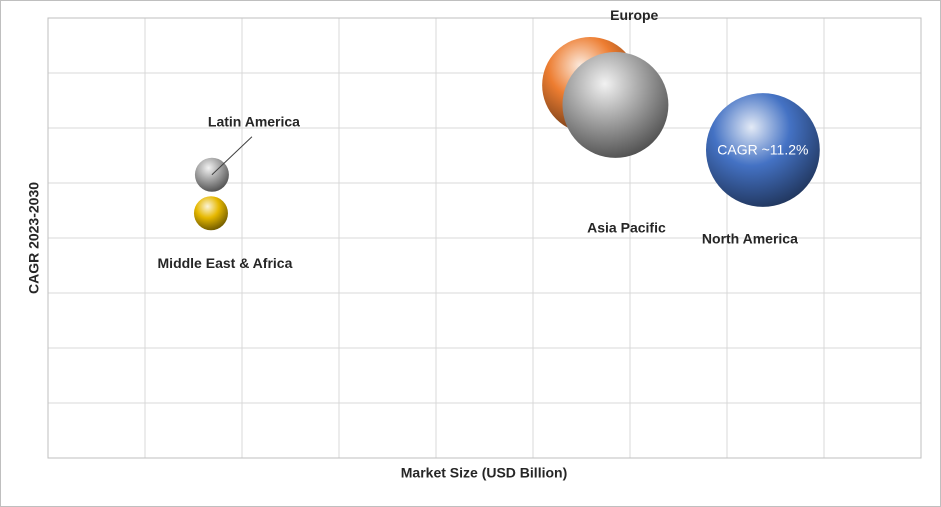  Describe the element at coordinates (34, 238) in the screenshot. I see `y-axis-label: CAGR 2023-2030` at that location.